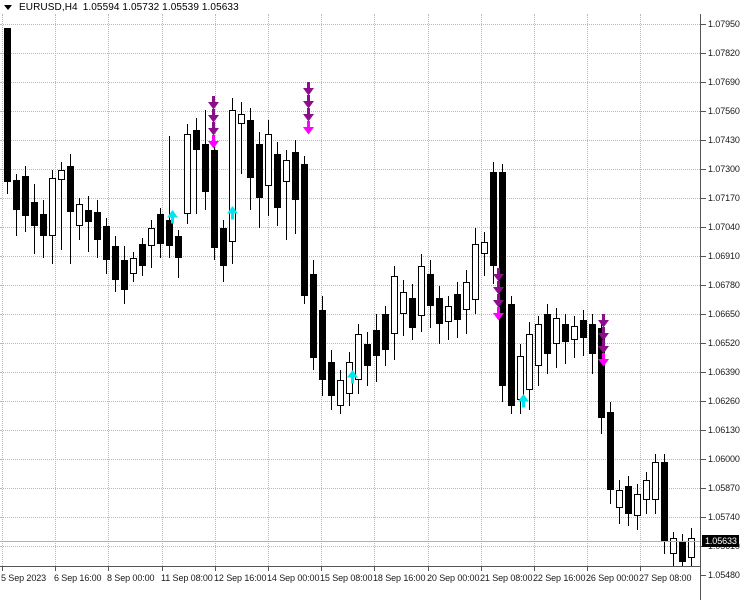  What do you see at coordinates (453, 578) in the screenshot?
I see `time-axis-label: 20 Sep 00:00` at bounding box center [453, 578].